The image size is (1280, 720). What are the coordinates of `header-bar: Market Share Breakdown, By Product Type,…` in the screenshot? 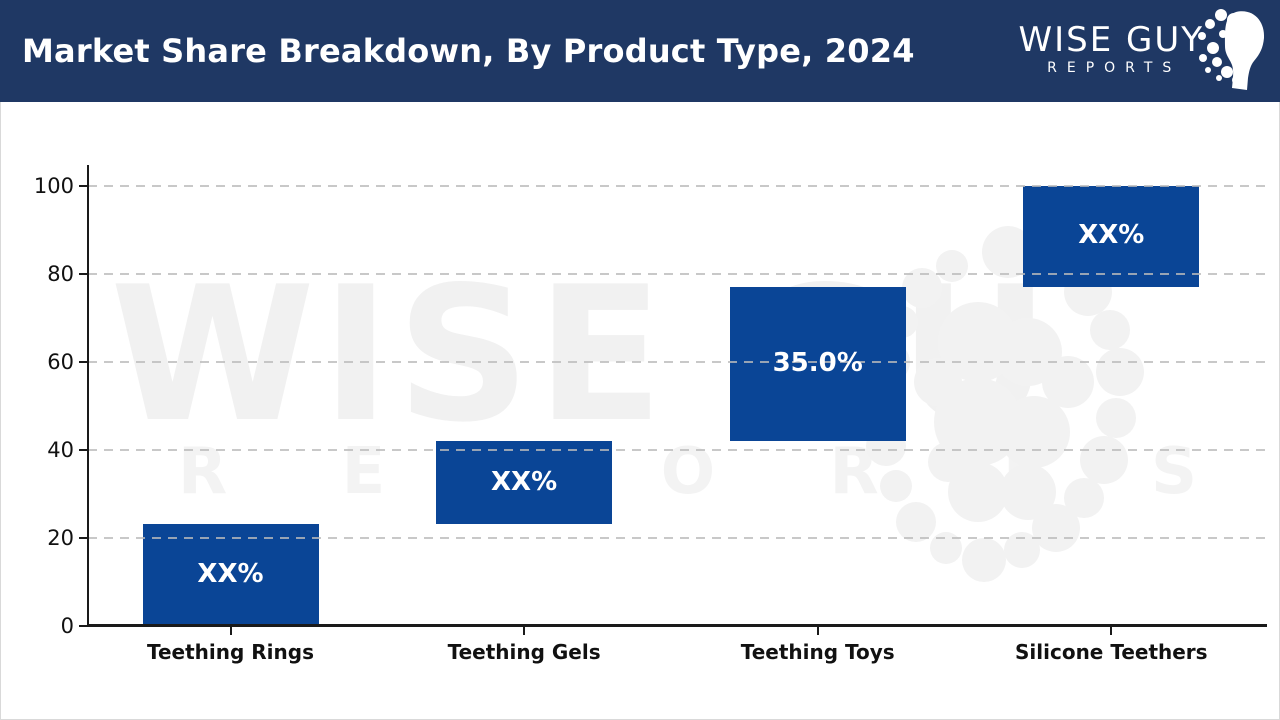 It's located at (640, 51).